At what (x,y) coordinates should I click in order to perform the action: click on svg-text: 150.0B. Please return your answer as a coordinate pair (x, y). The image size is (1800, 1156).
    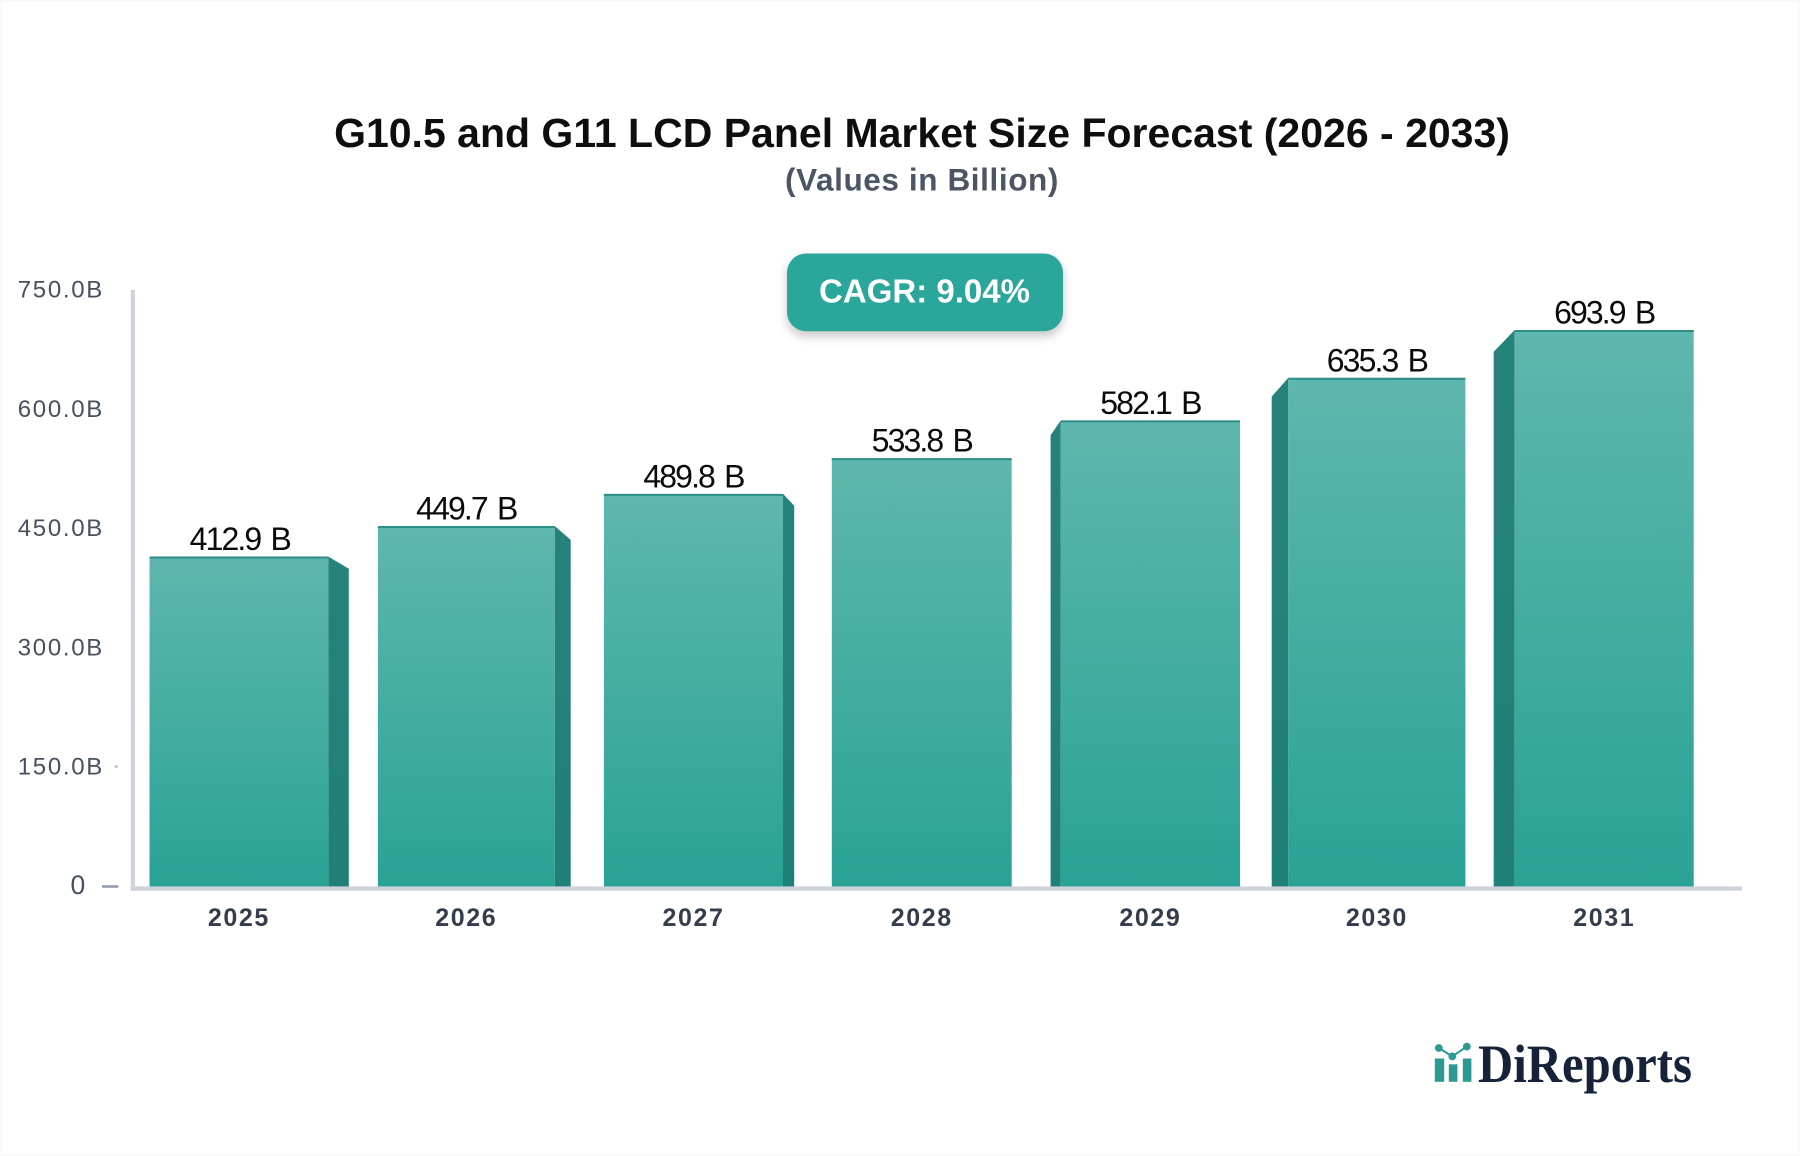
    Looking at the image, I should click on (61, 767).